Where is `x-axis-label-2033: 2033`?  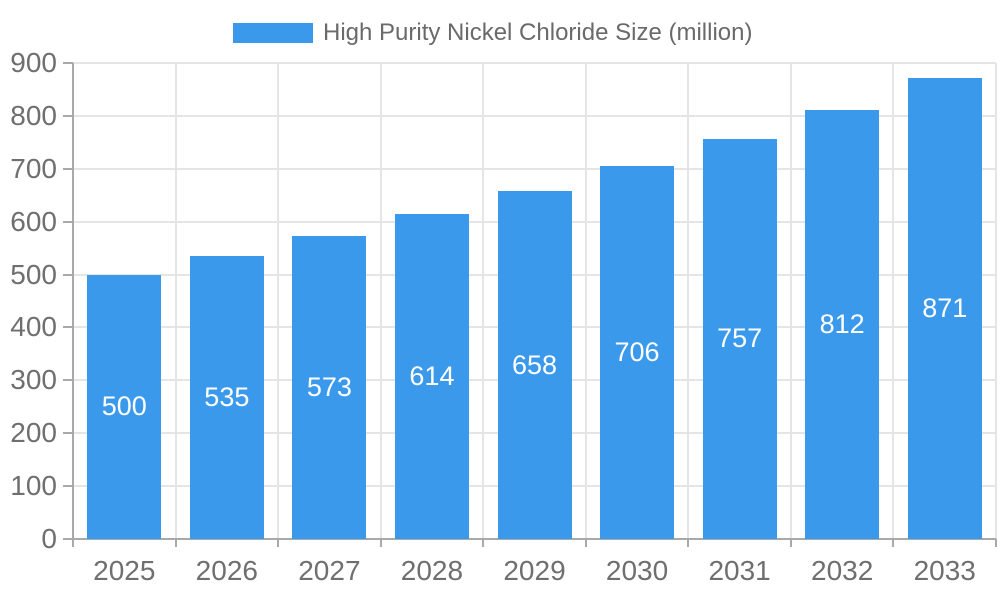 x-axis-label-2033: 2033 is located at coordinates (944, 570).